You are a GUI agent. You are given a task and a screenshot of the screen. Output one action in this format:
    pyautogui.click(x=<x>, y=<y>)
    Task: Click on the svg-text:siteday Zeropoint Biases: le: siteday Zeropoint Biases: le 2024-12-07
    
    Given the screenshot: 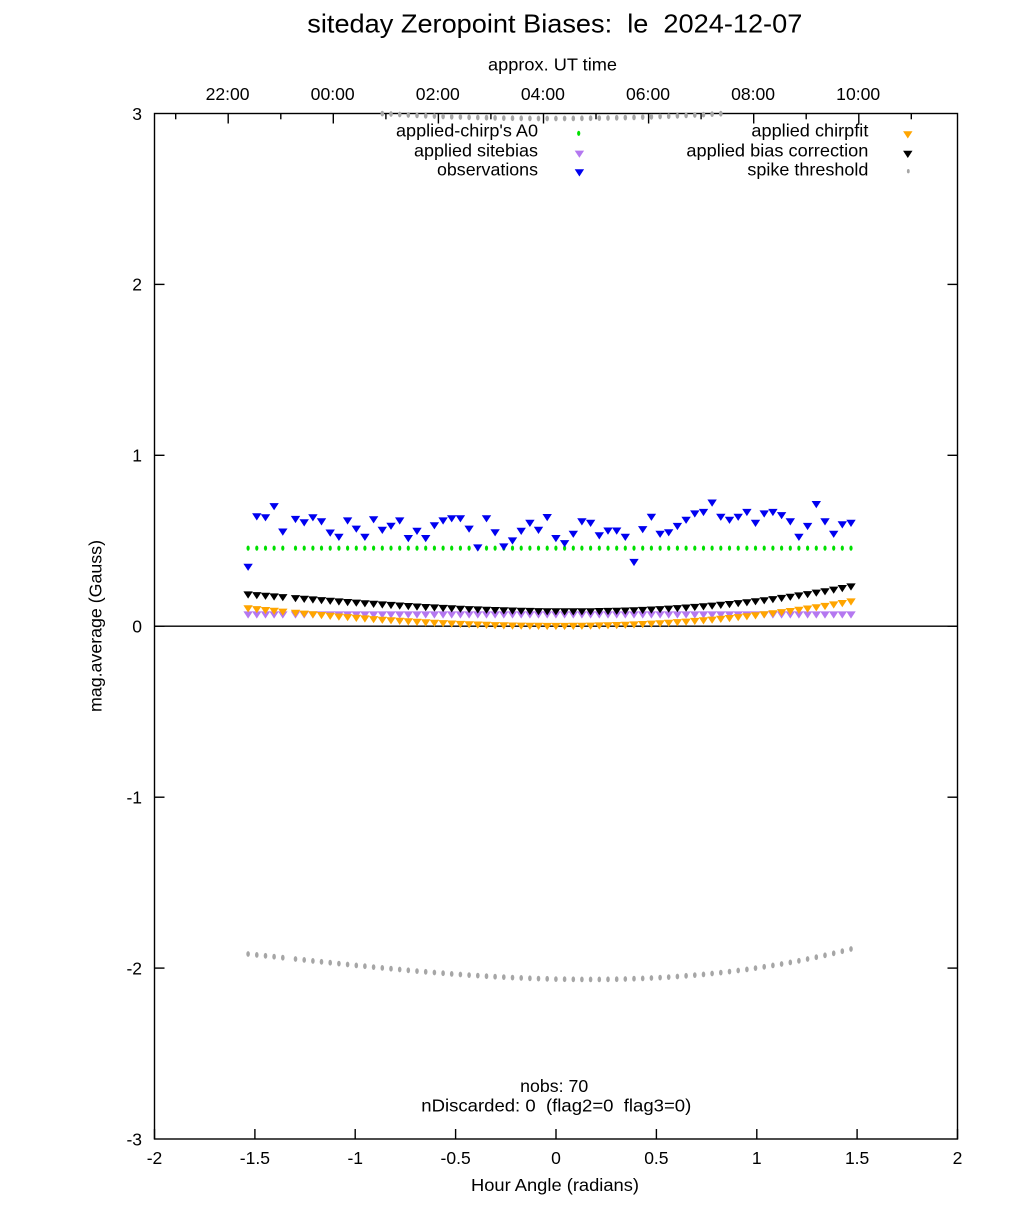 What is the action you would take?
    pyautogui.click(x=554, y=24)
    